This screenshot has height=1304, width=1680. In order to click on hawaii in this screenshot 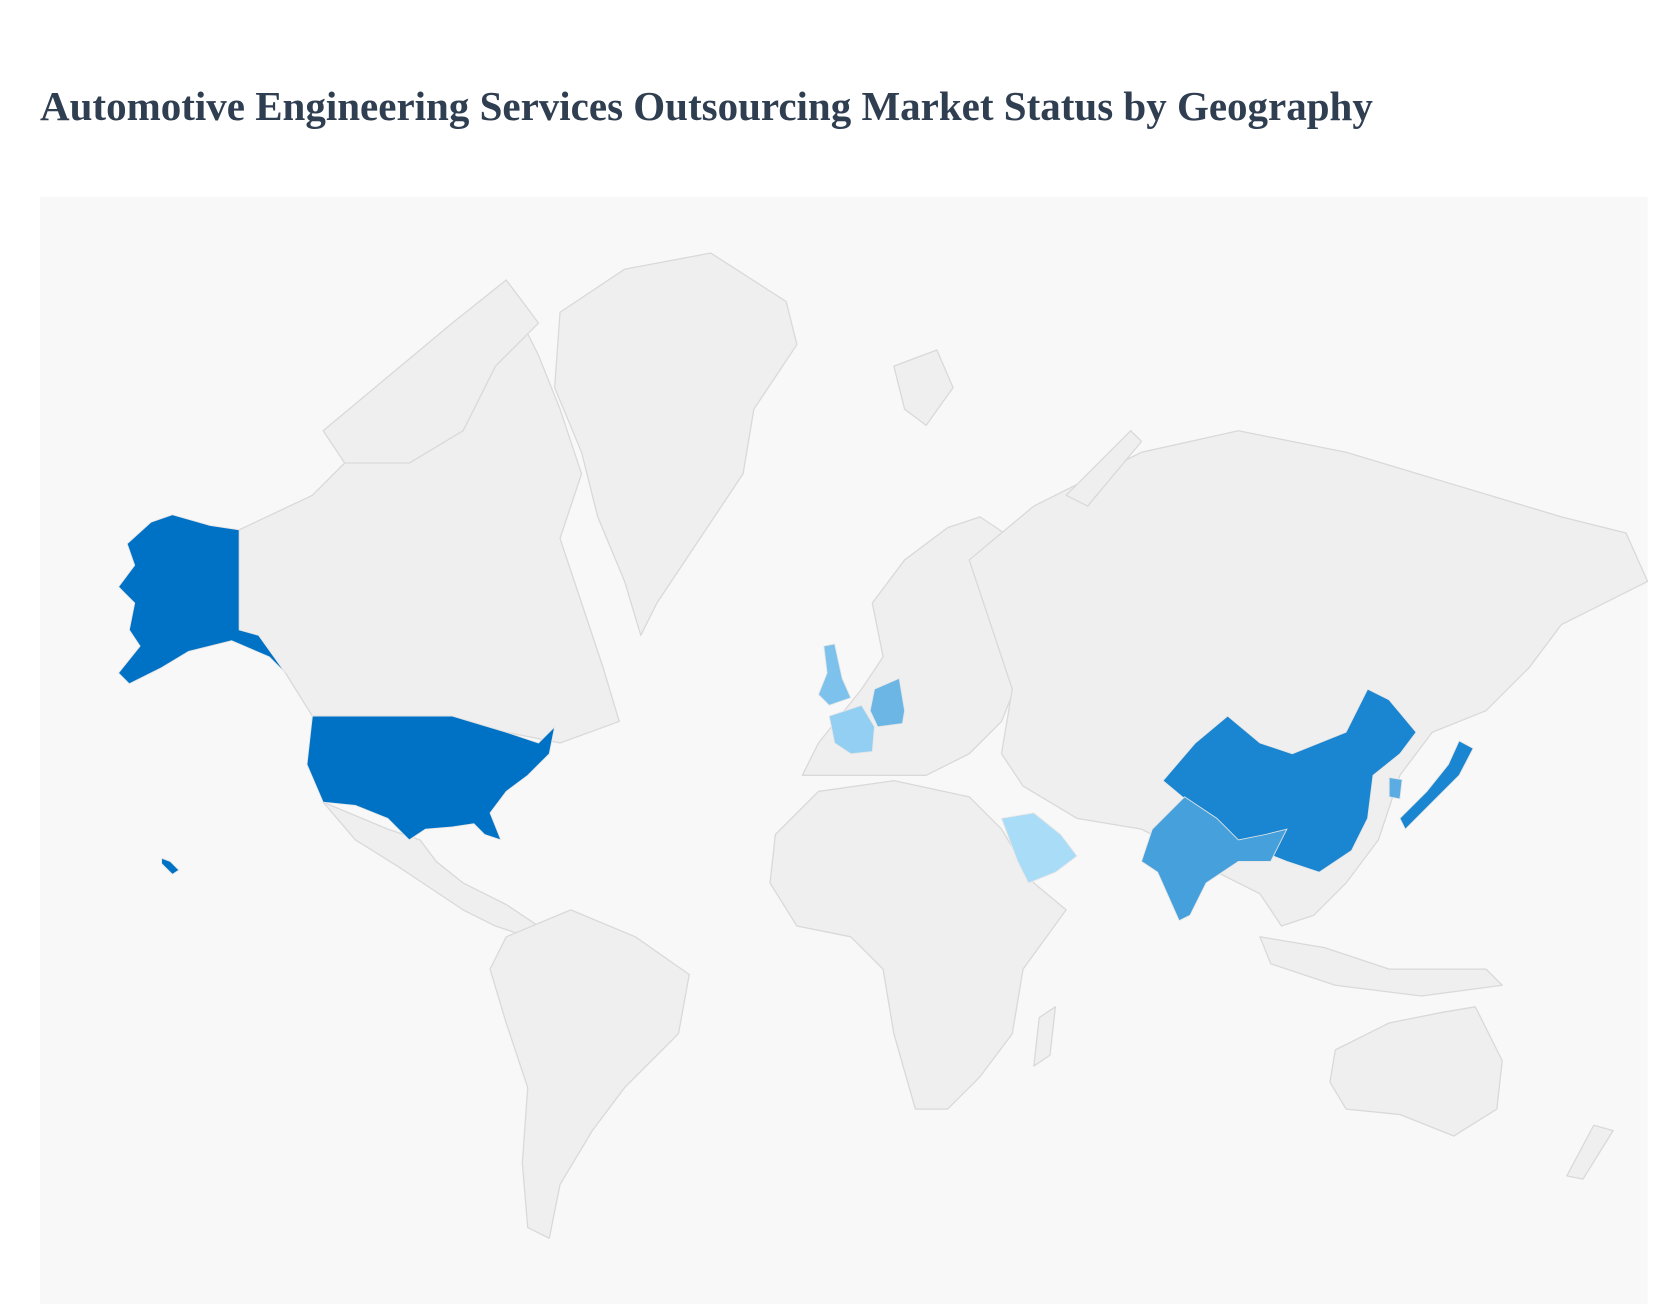, I will do `click(170, 866)`.